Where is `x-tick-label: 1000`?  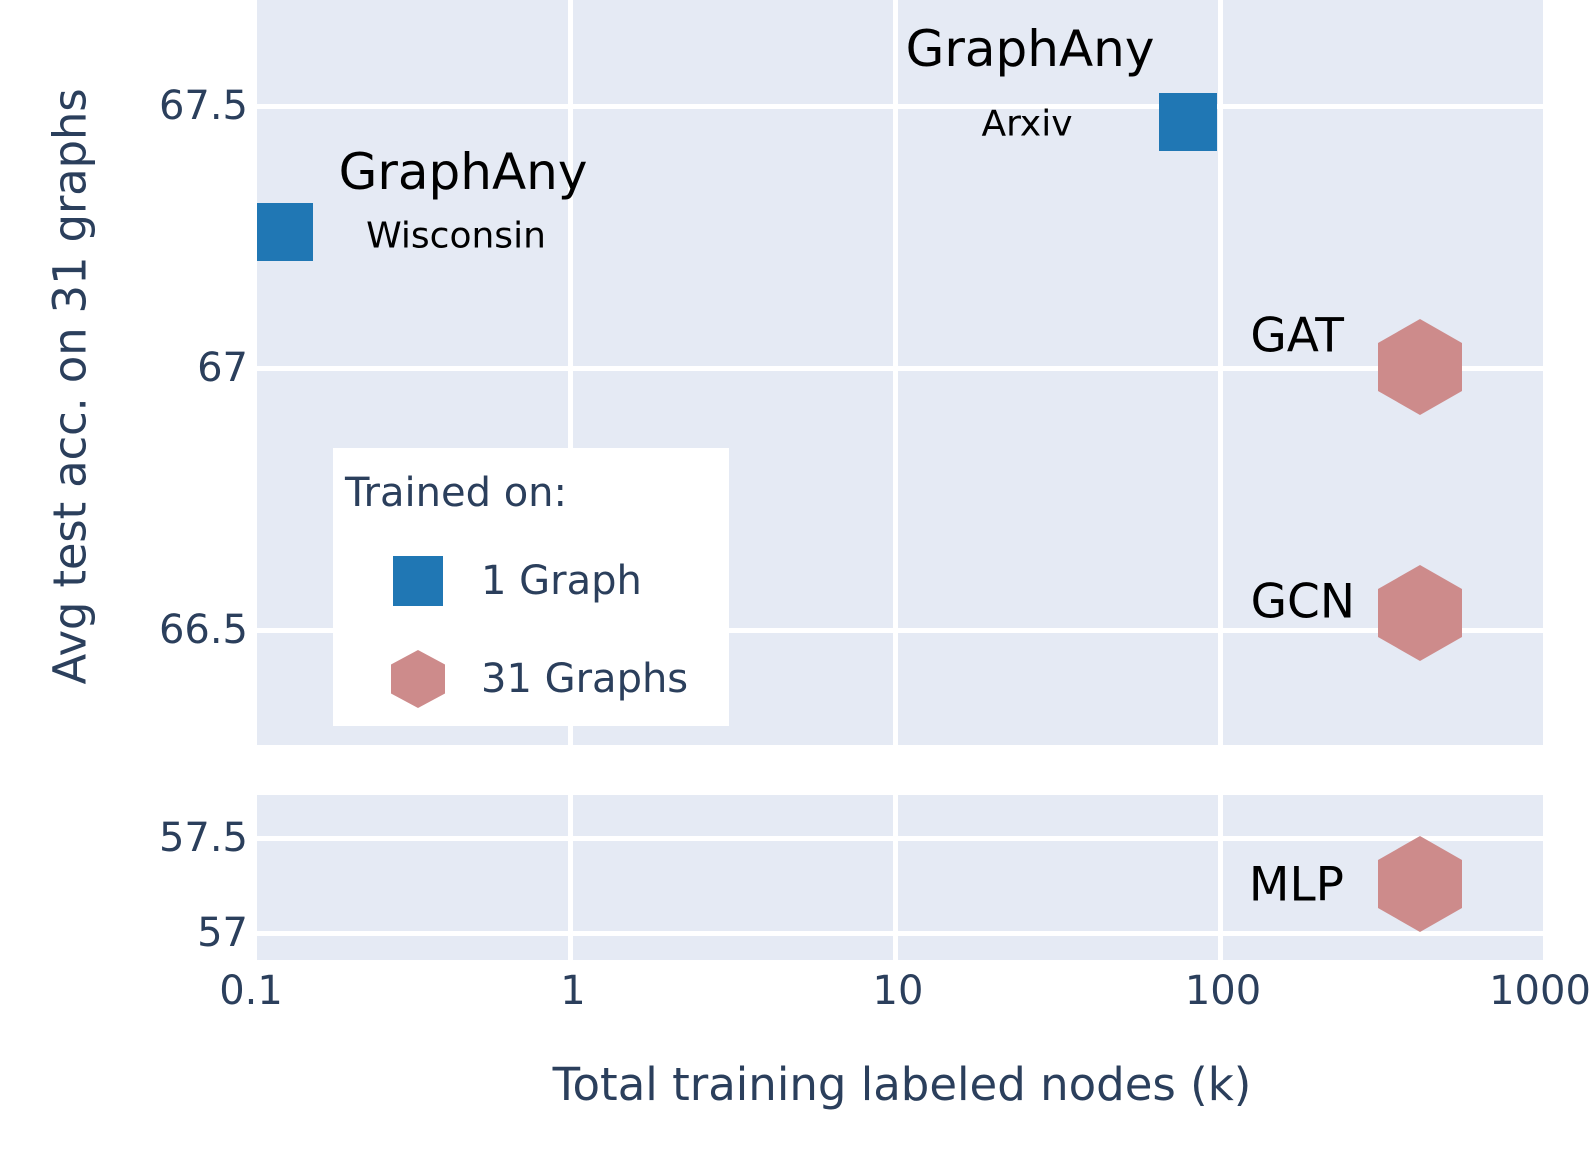 x-tick-label: 1000 is located at coordinates (1540, 991).